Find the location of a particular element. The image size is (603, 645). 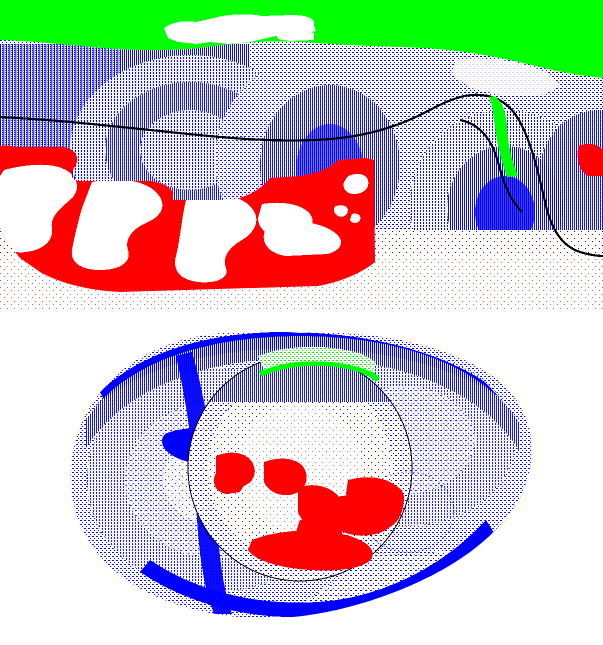

white-cloud-tail is located at coordinates (295, 35).